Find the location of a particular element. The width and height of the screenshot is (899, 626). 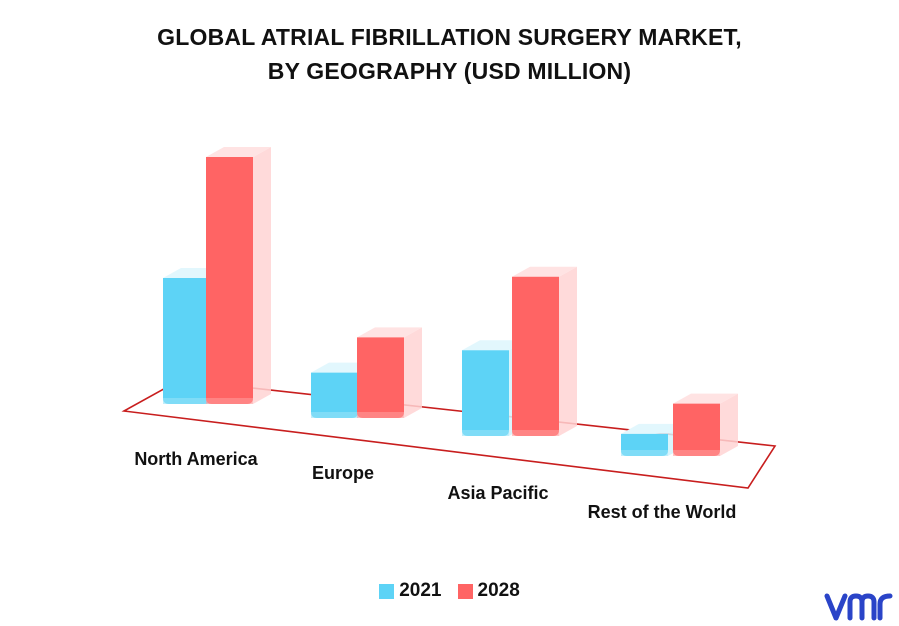

bar-base-europe-2028 is located at coordinates (380, 415).